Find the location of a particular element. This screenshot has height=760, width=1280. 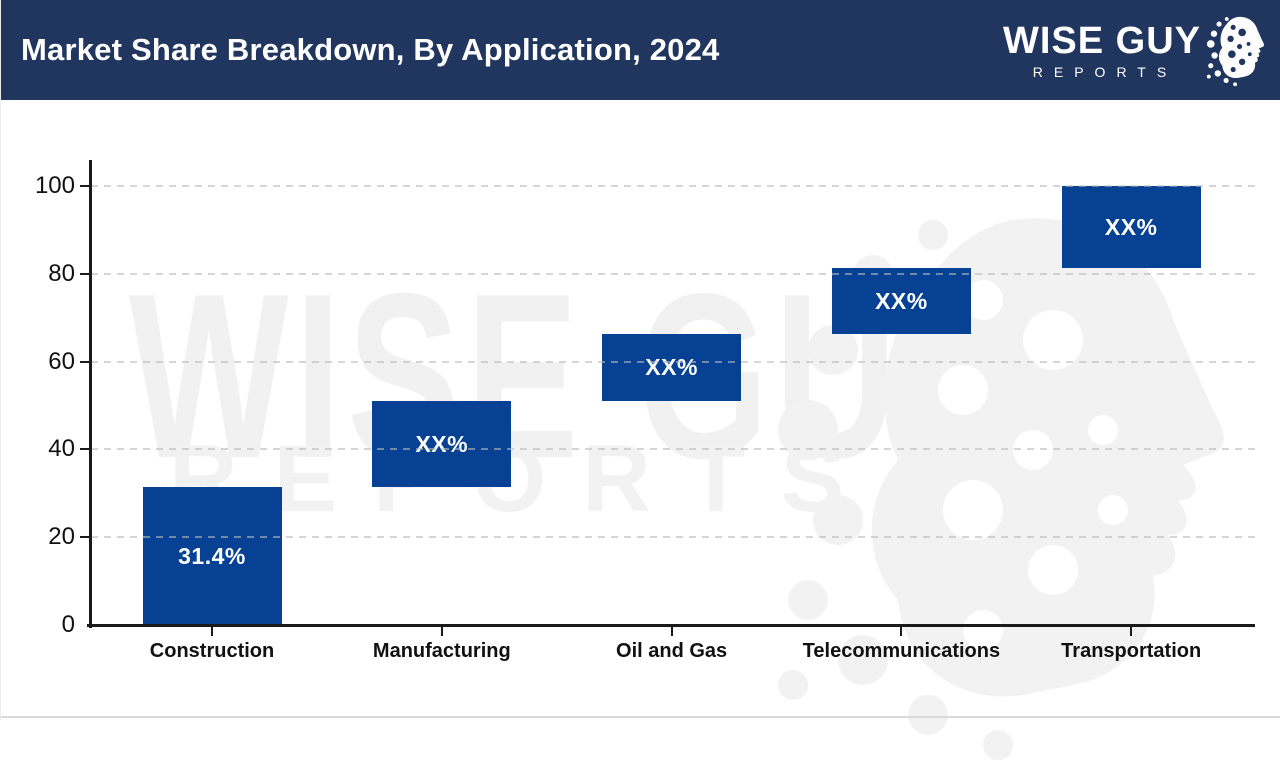

y-tick-label: 100 is located at coordinates (54, 185).